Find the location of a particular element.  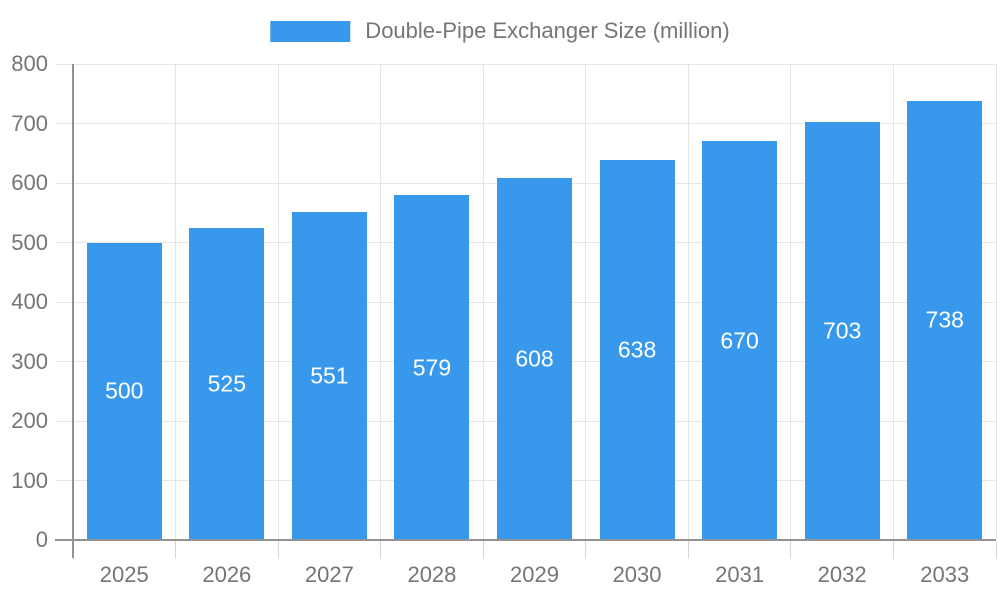

bar-2033 is located at coordinates (945, 320).